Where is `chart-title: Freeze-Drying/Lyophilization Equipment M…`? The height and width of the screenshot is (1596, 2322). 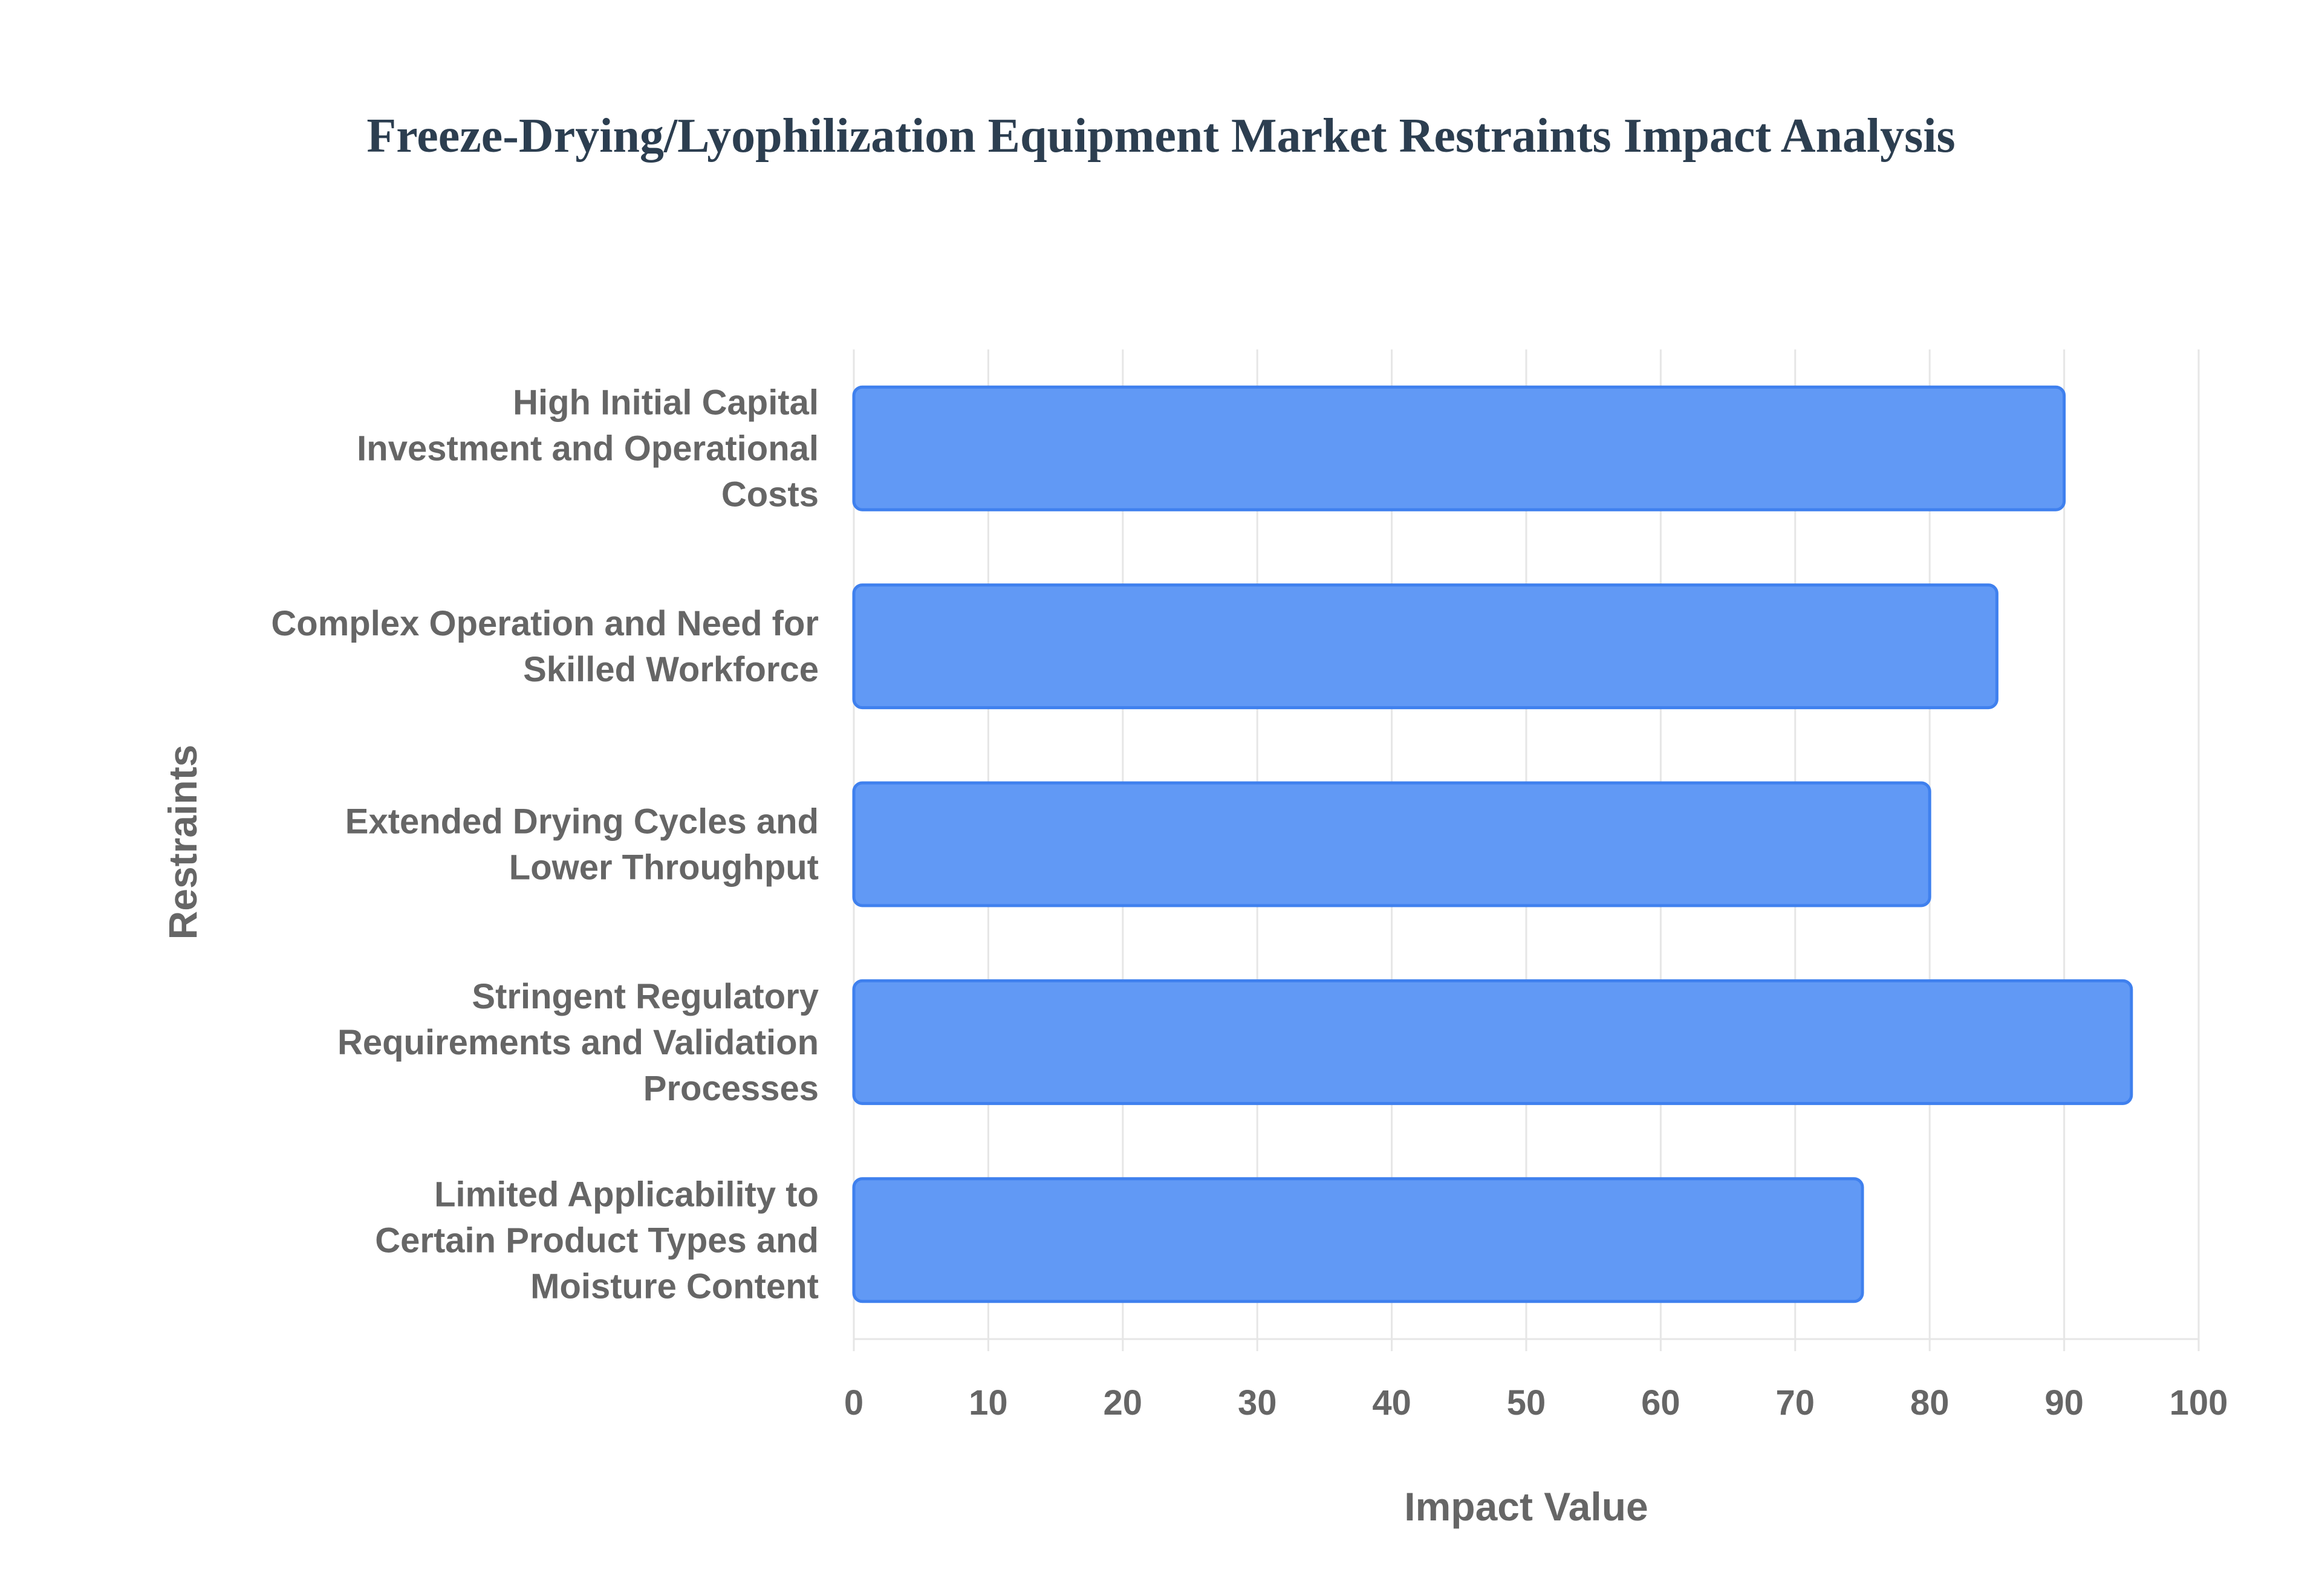
chart-title: Freeze-Drying/Lyophilization Equipment M… is located at coordinates (1161, 136).